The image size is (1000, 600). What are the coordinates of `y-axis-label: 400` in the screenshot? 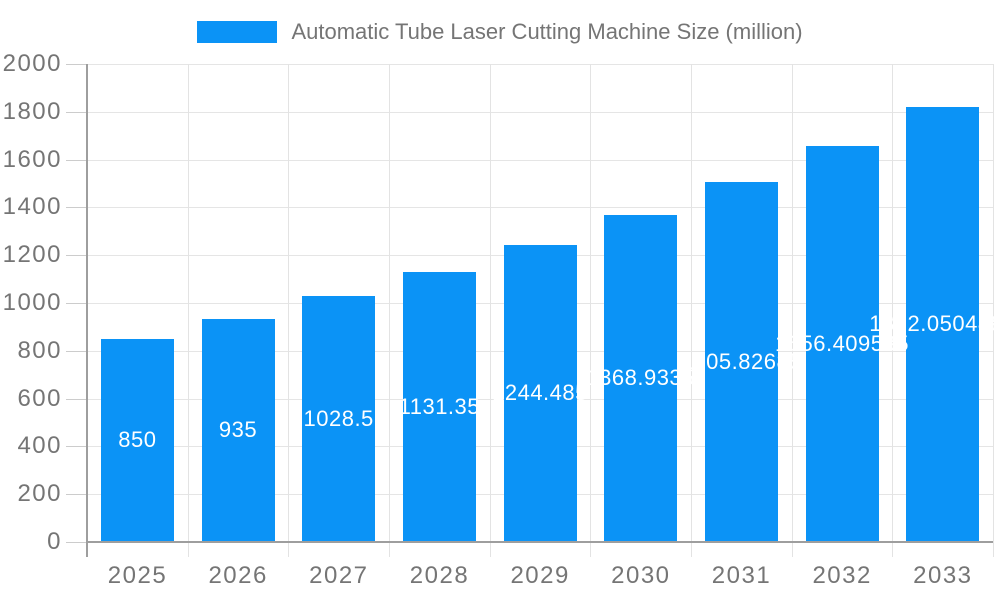 It's located at (39, 446).